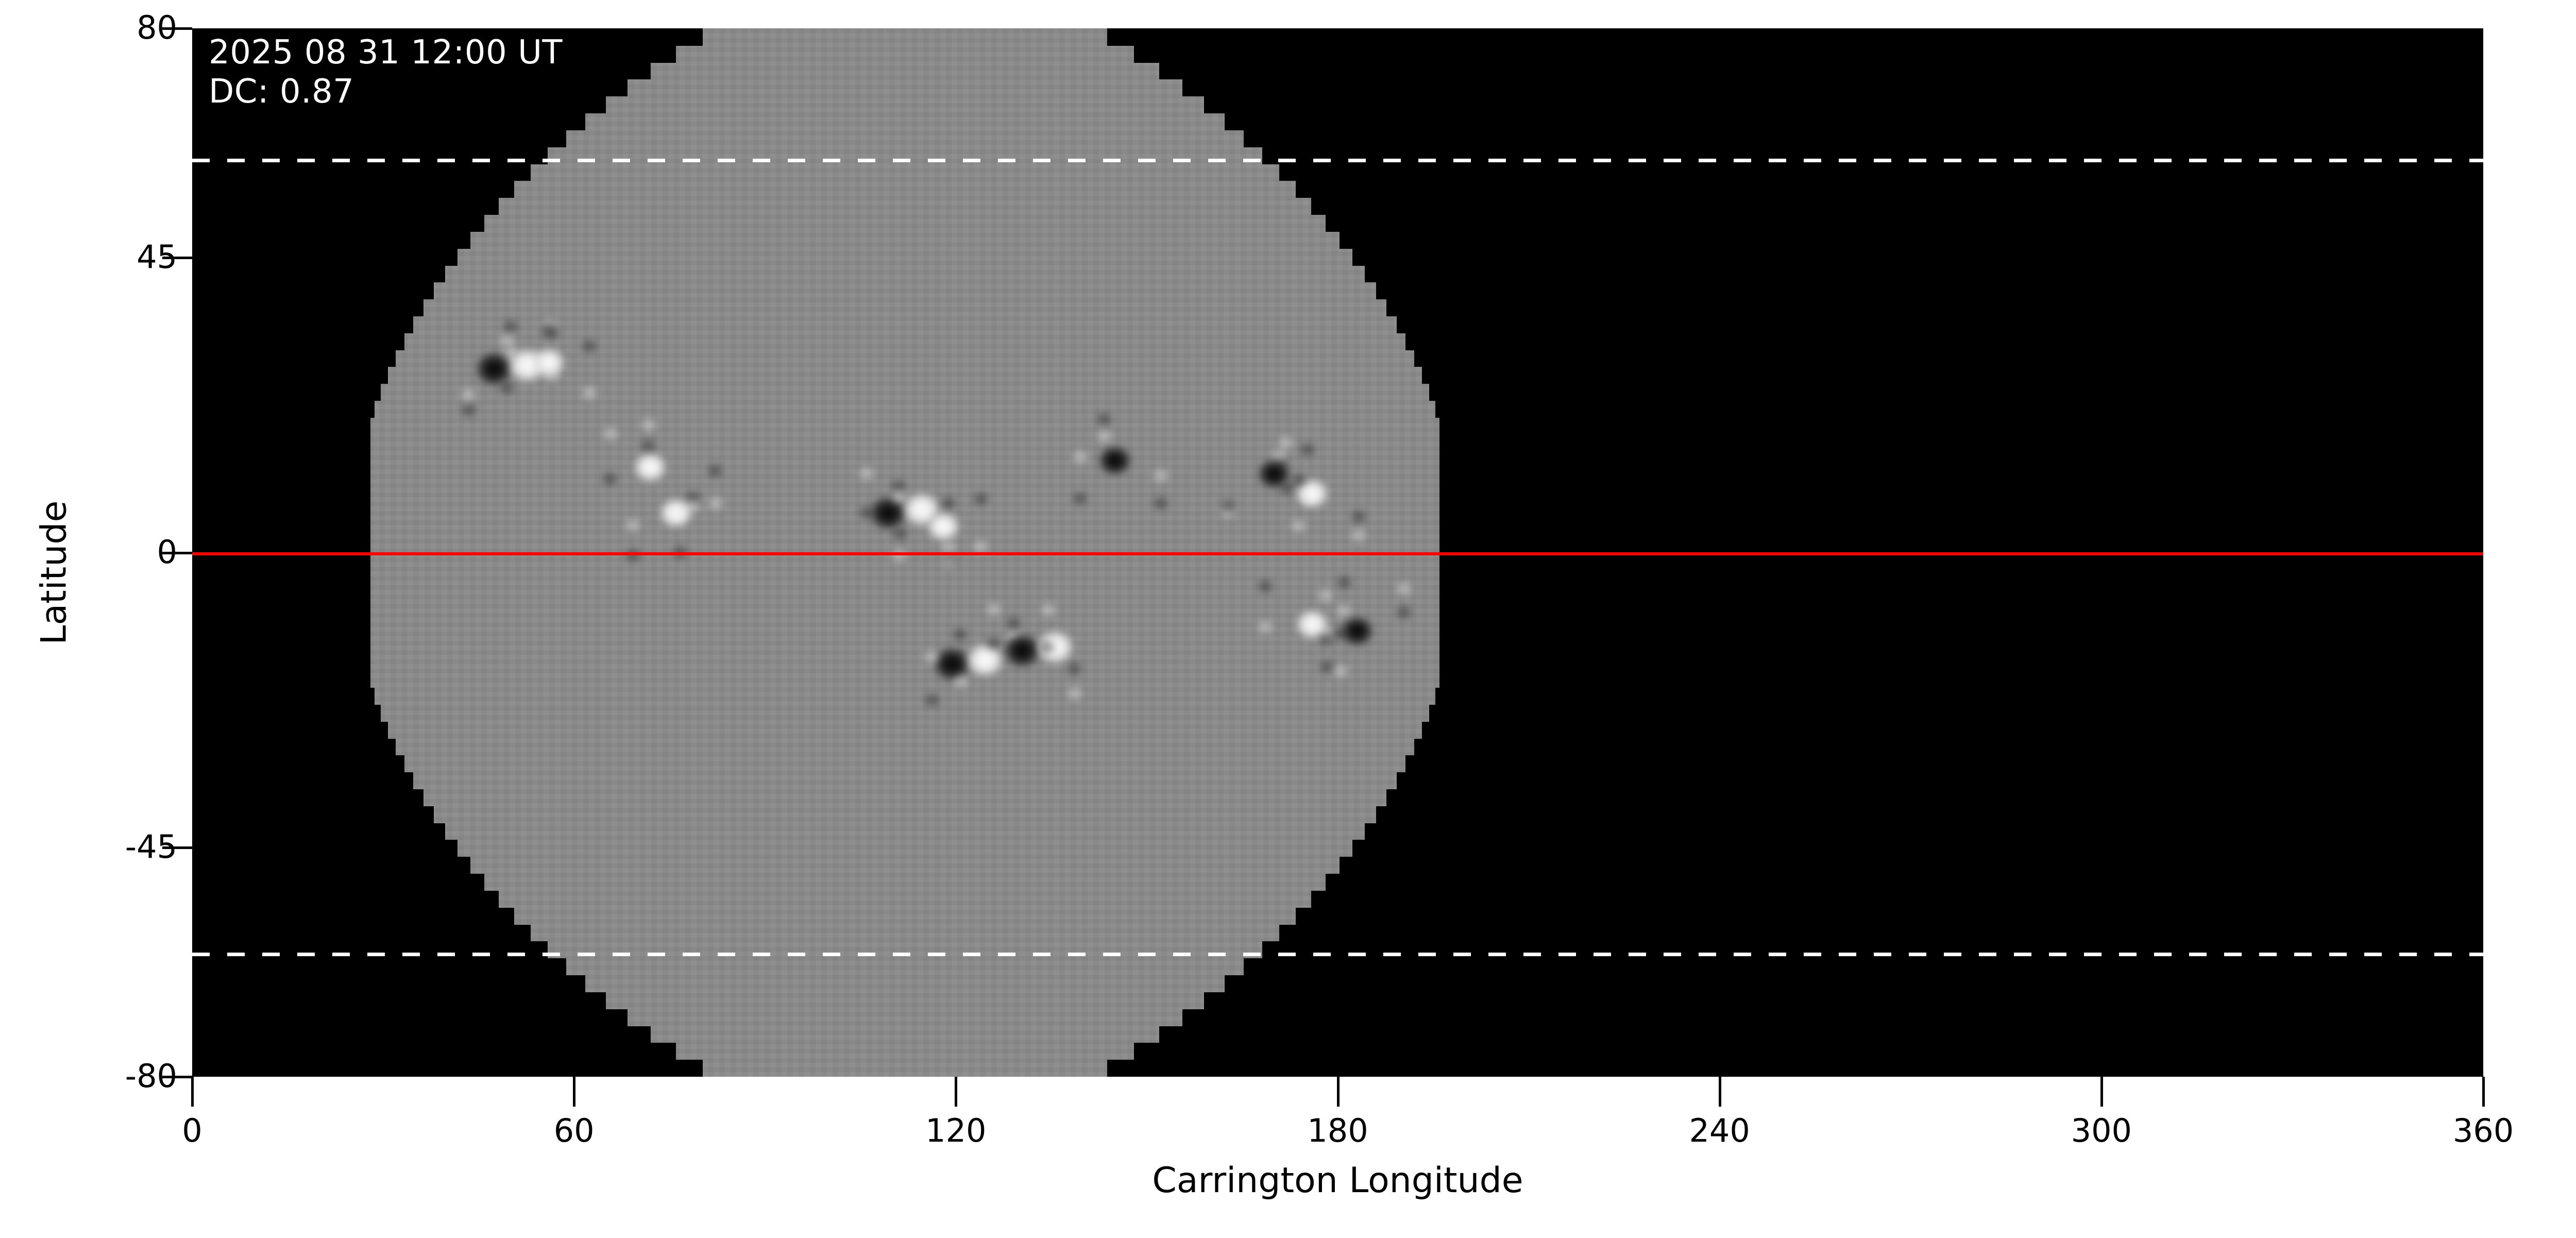 This screenshot has height=1238, width=2576. What do you see at coordinates (2483, 1130) in the screenshot?
I see `x-tick-label-6: 360` at bounding box center [2483, 1130].